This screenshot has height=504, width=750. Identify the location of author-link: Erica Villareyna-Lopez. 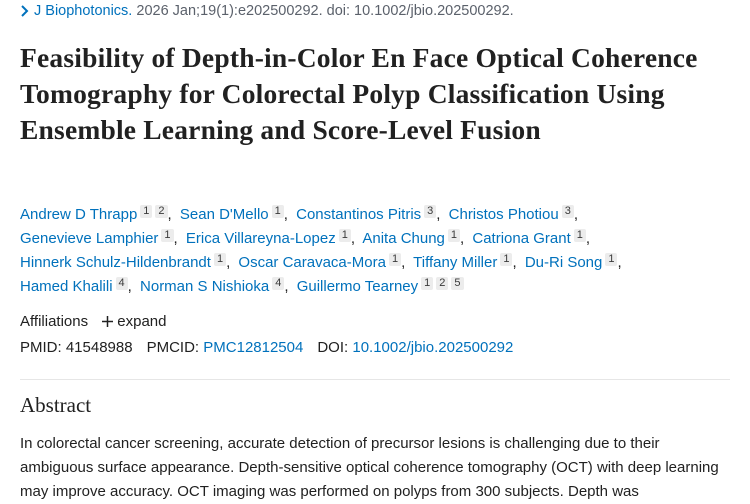
(260, 238).